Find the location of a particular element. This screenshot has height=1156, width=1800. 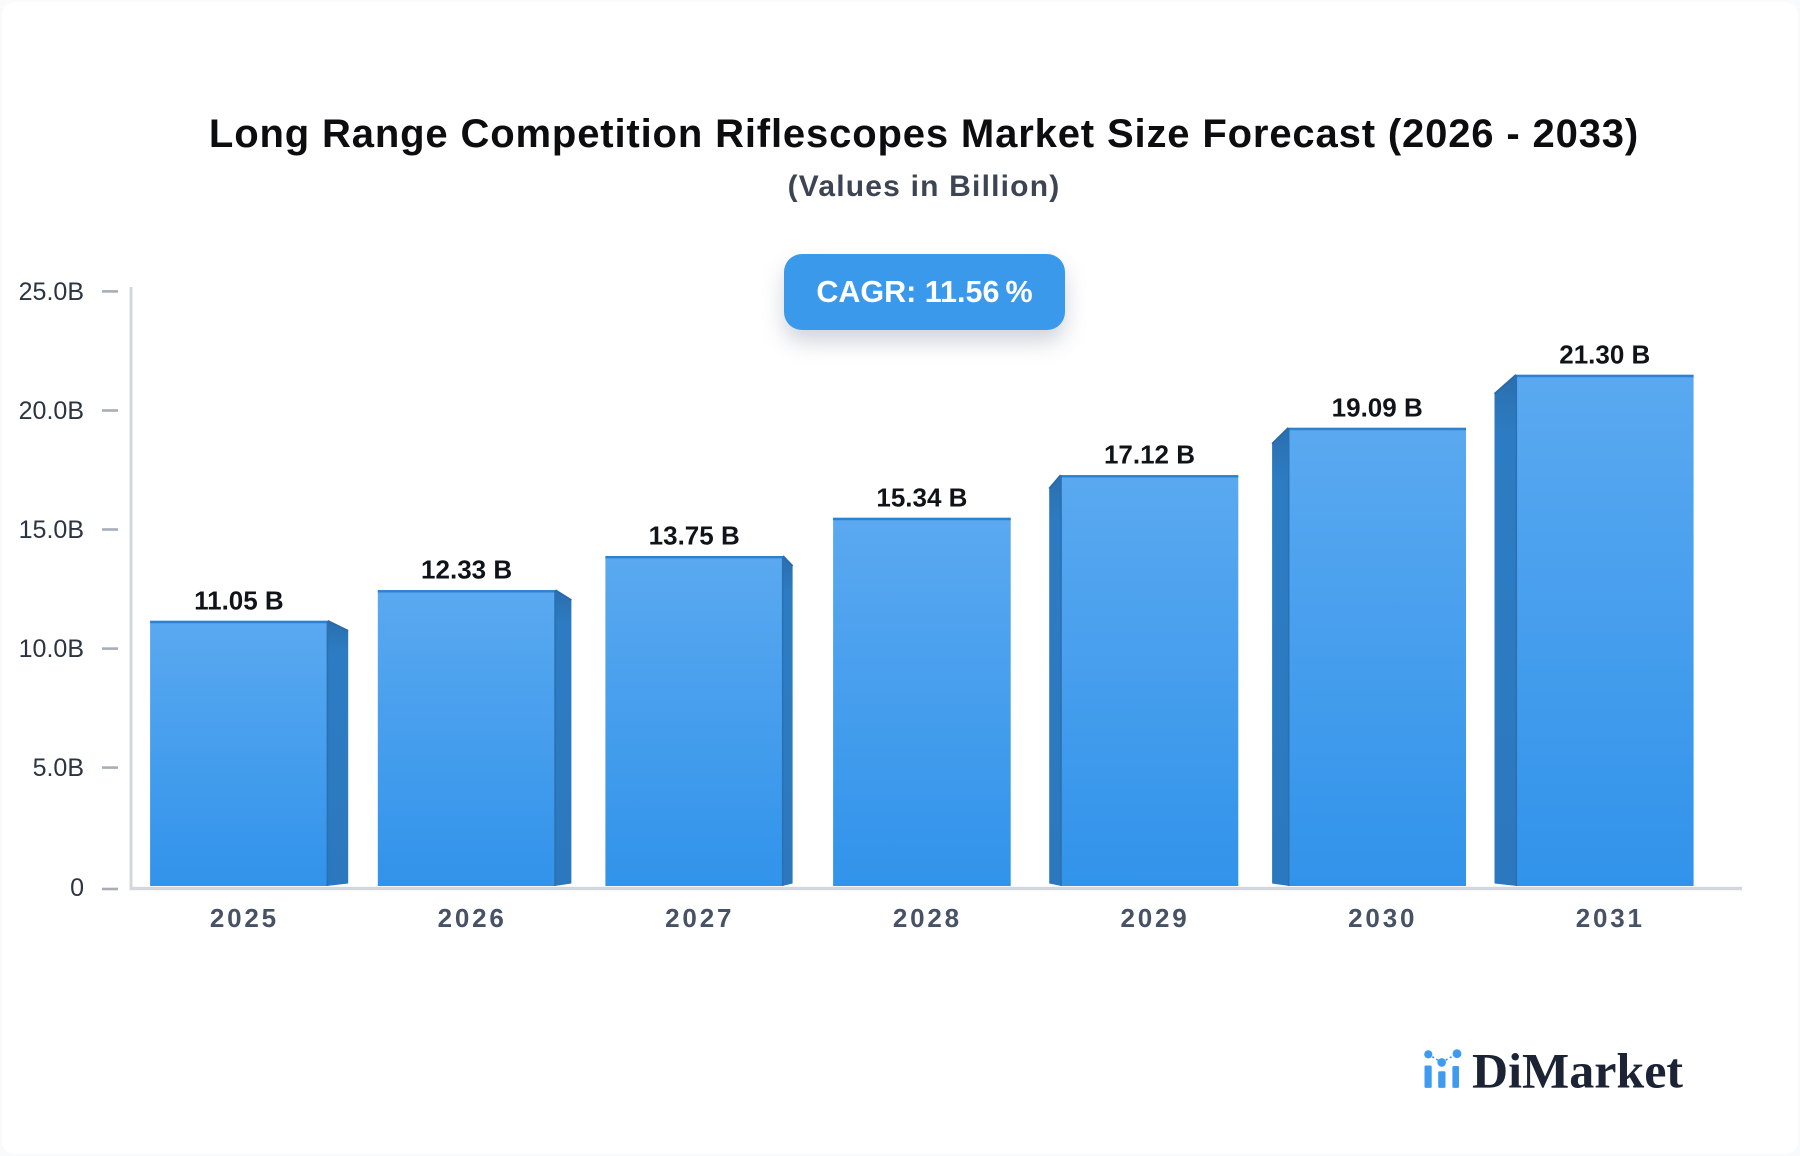

svg-text: 2027 is located at coordinates (699, 918).